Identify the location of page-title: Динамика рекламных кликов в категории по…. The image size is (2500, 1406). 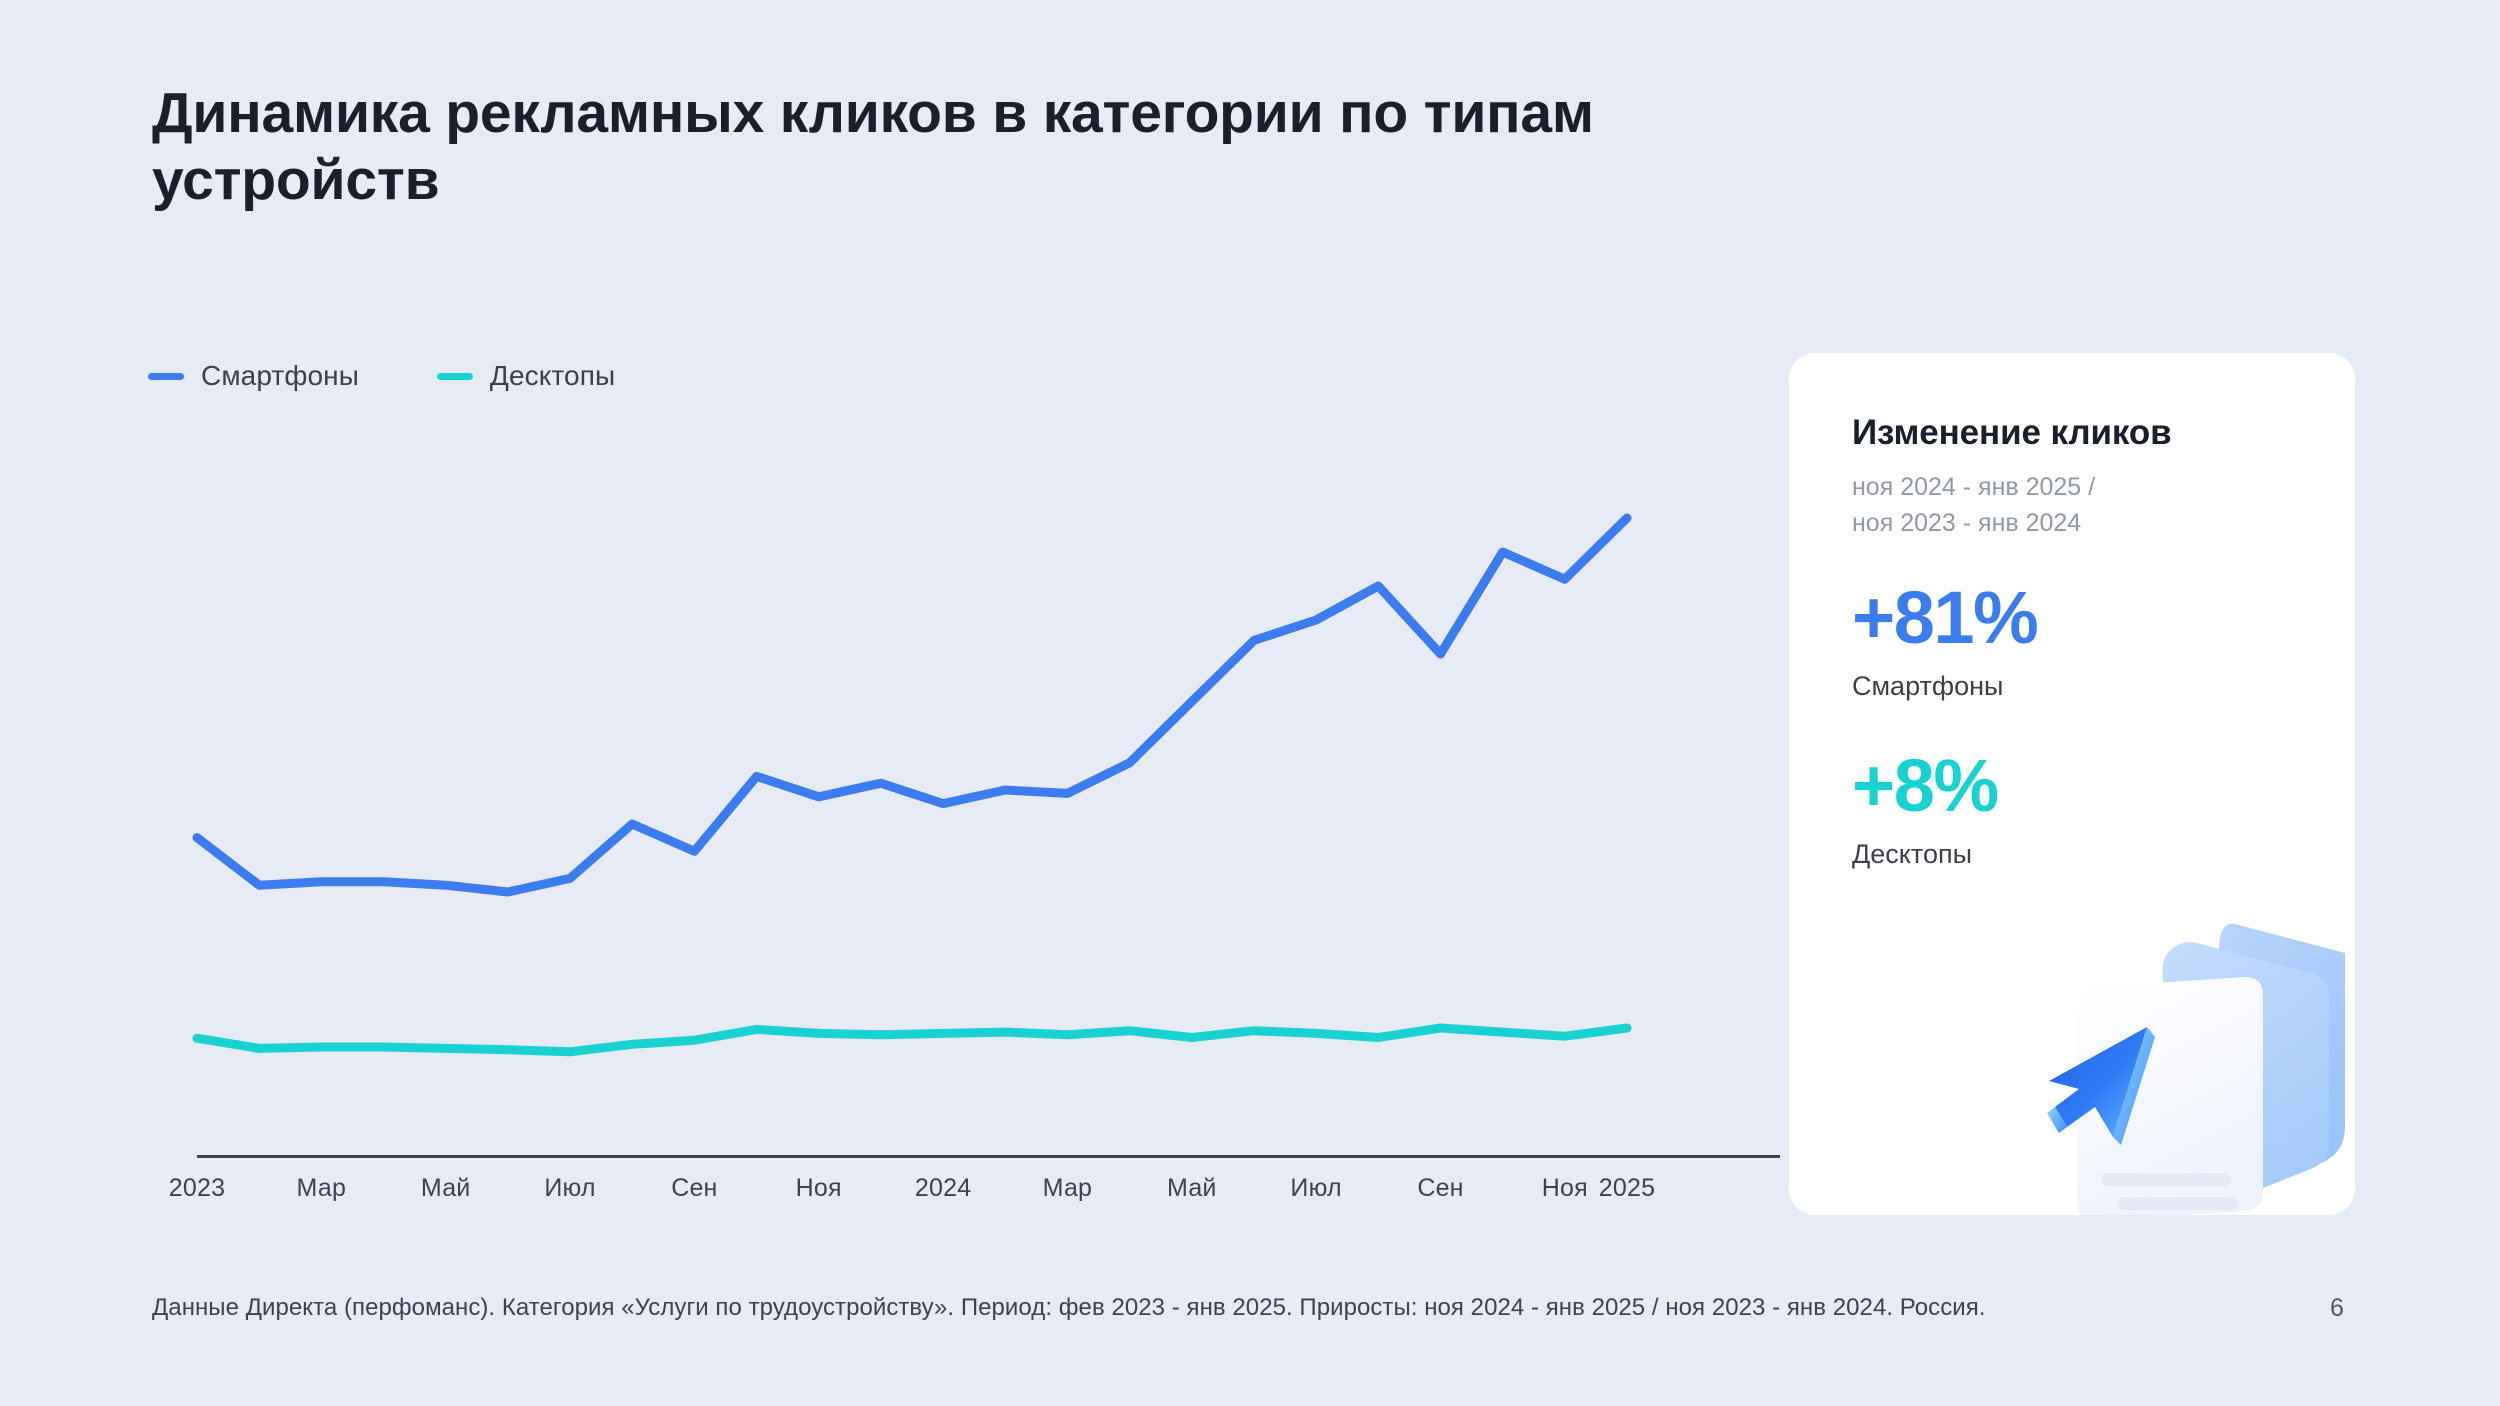
(873, 146).